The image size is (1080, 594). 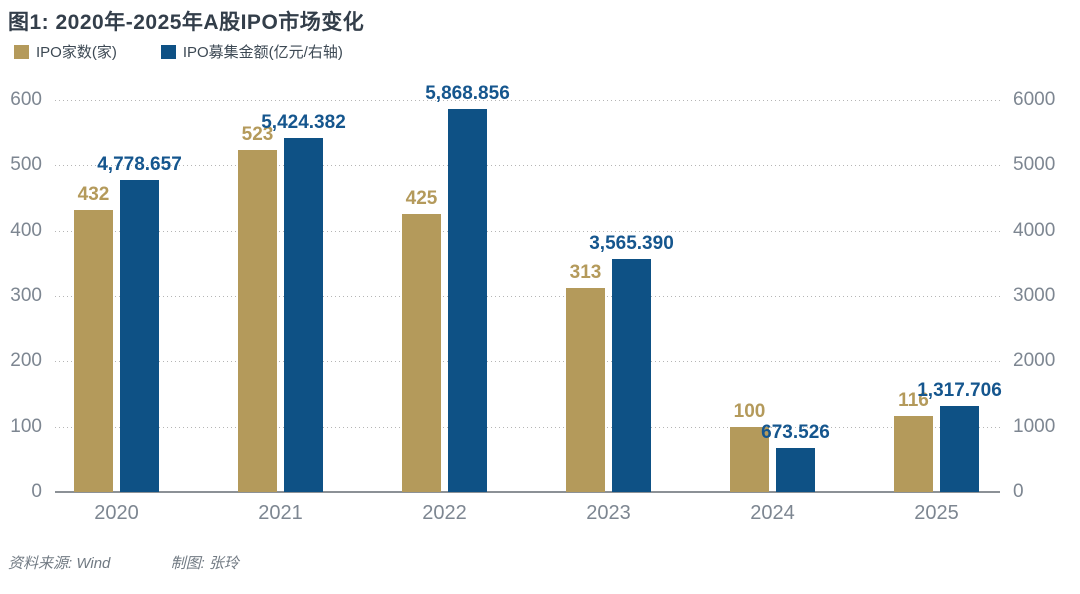 What do you see at coordinates (1034, 99) in the screenshot?
I see `right-axis-tick-6000: 6000` at bounding box center [1034, 99].